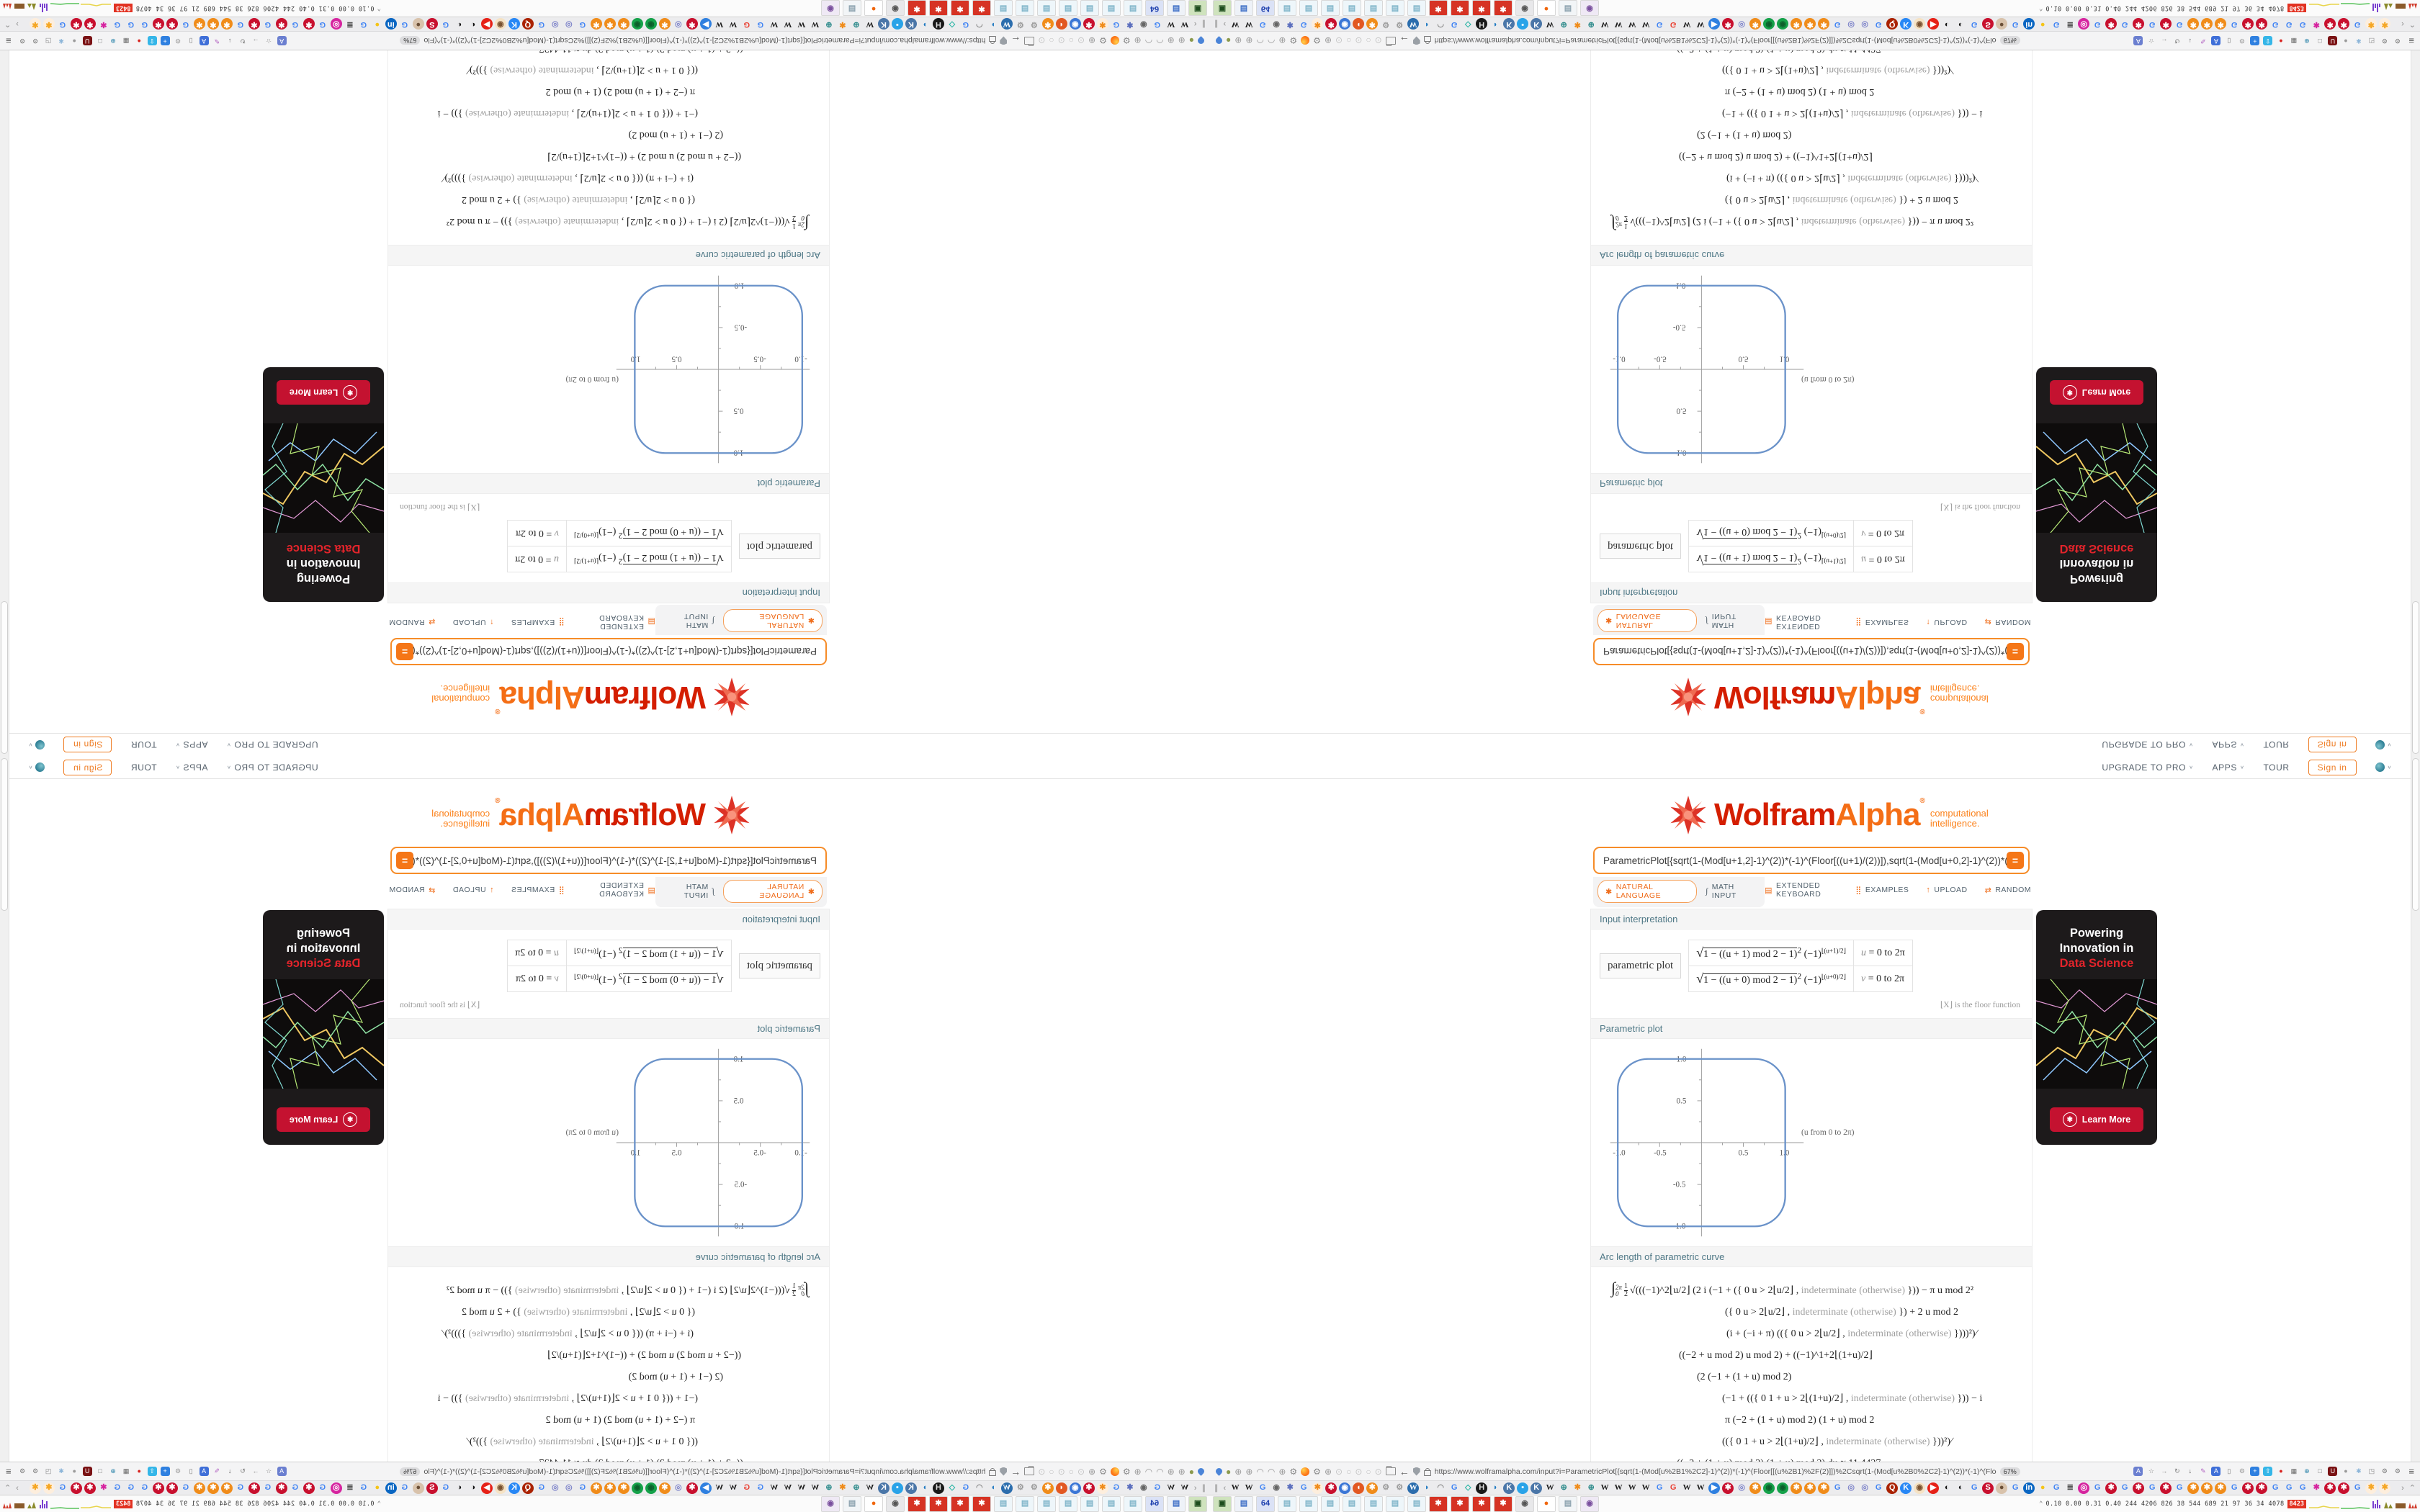  Describe the element at coordinates (36, 767) in the screenshot. I see `language-selector: ∨` at that location.